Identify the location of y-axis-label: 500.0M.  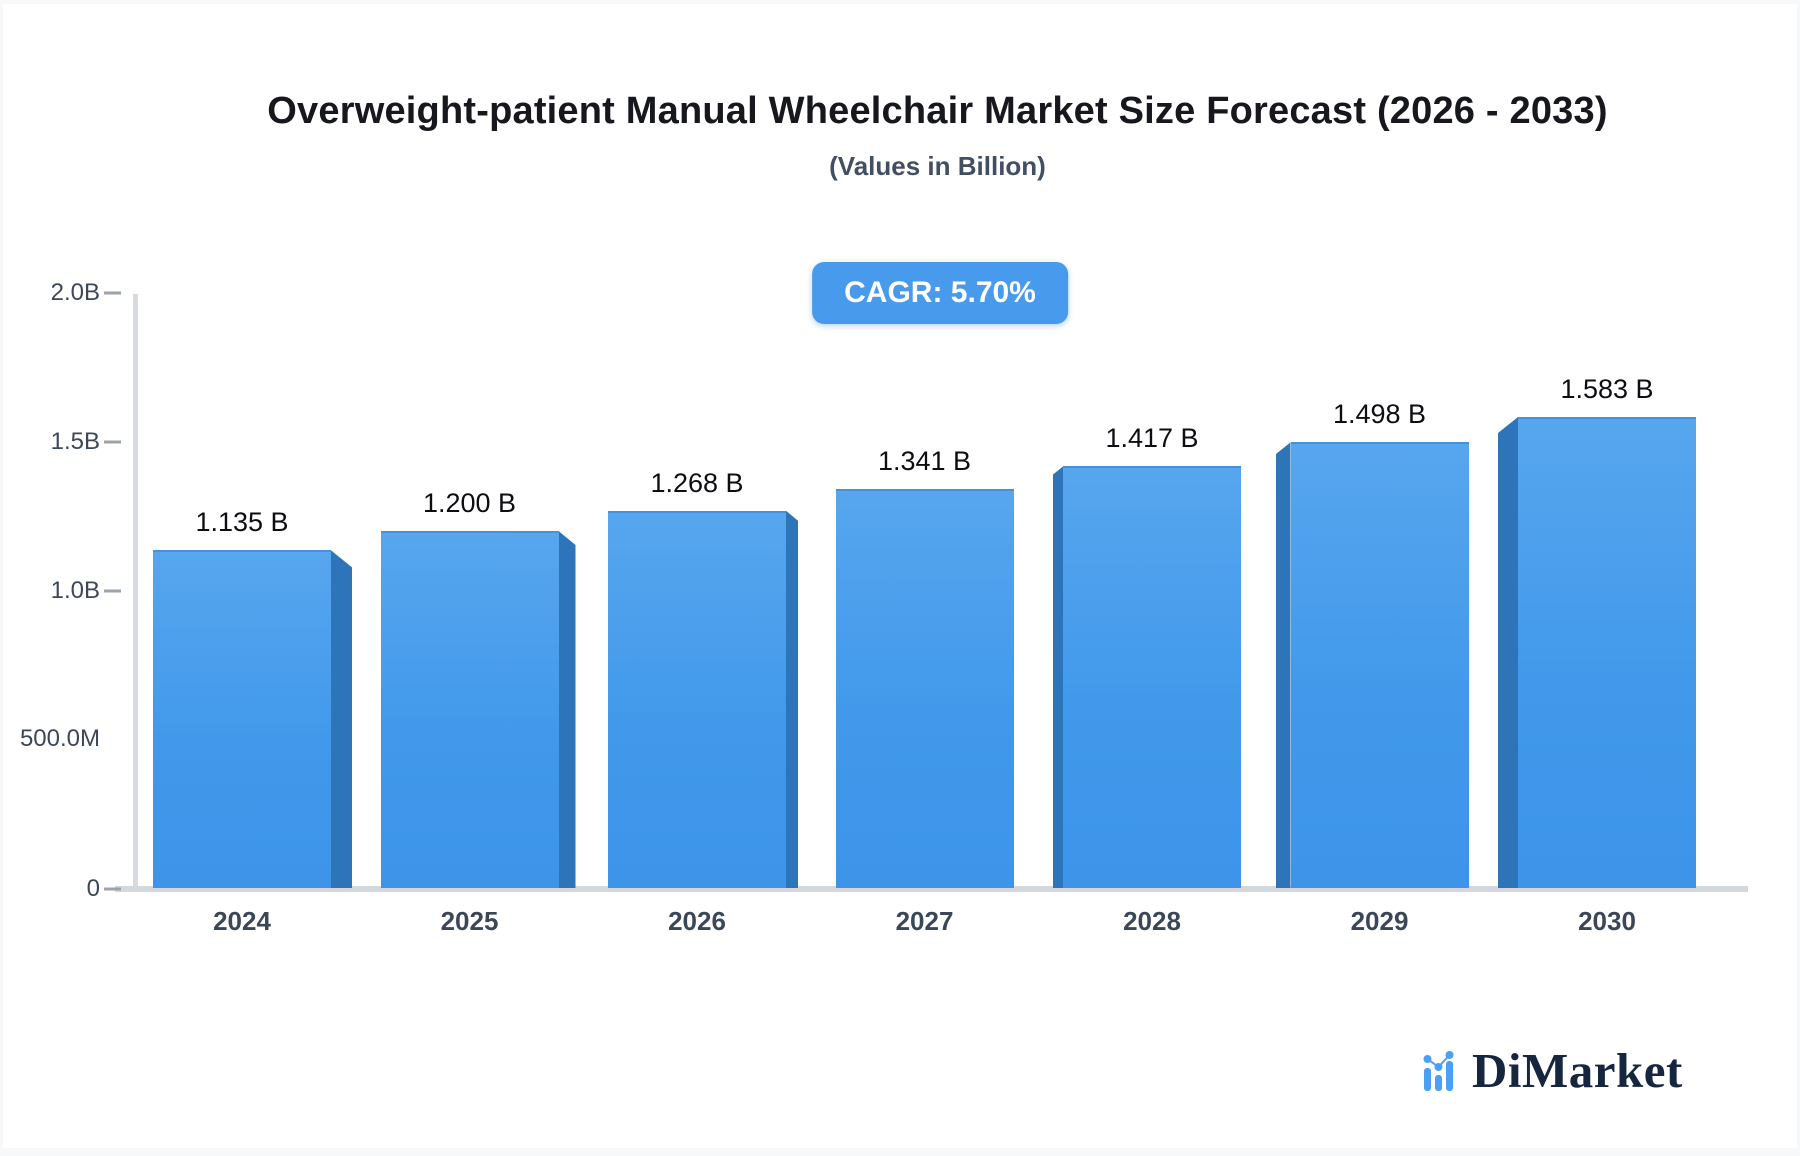
(59, 739).